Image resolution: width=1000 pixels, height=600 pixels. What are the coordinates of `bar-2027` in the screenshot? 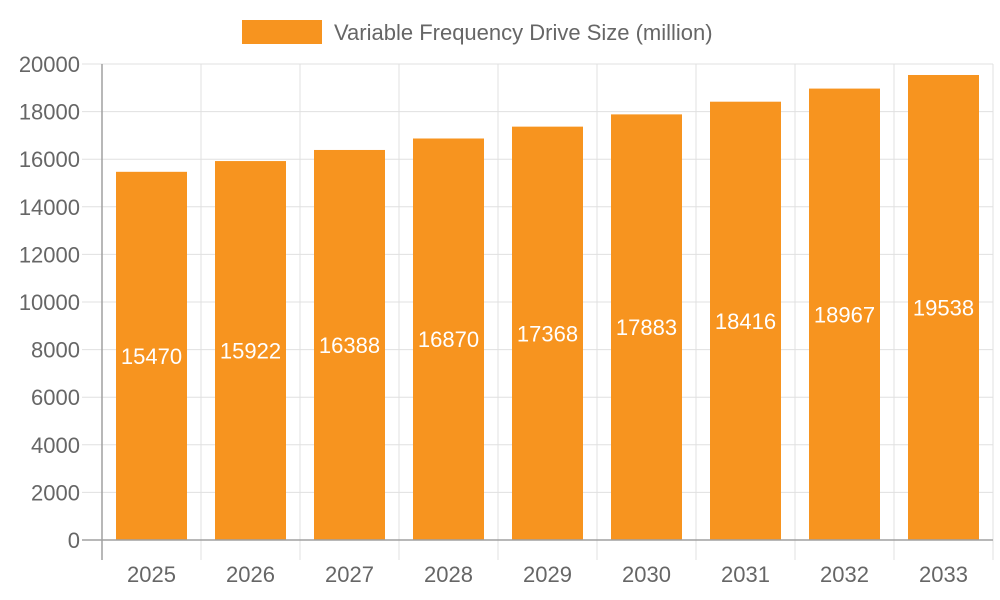 It's located at (349, 344).